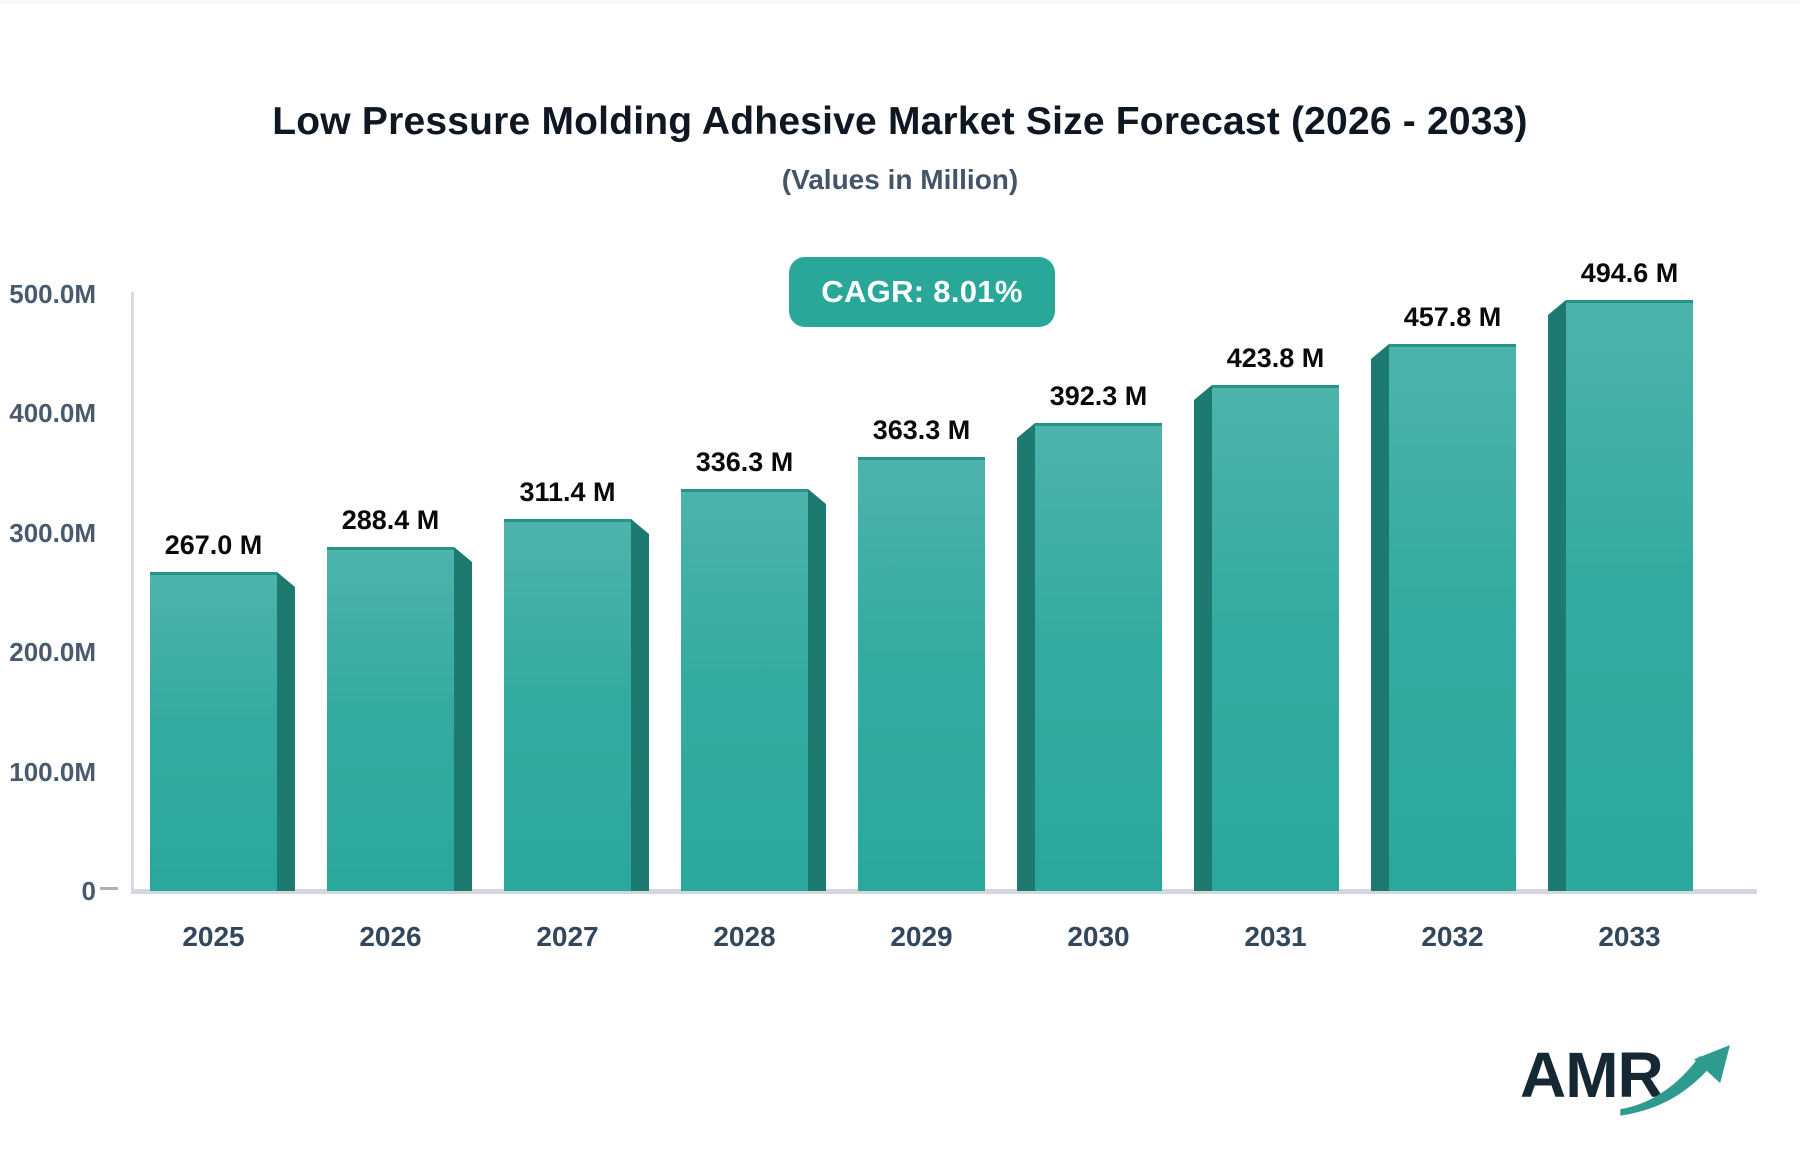  What do you see at coordinates (921, 936) in the screenshot?
I see `x-axis-category-label: 2029` at bounding box center [921, 936].